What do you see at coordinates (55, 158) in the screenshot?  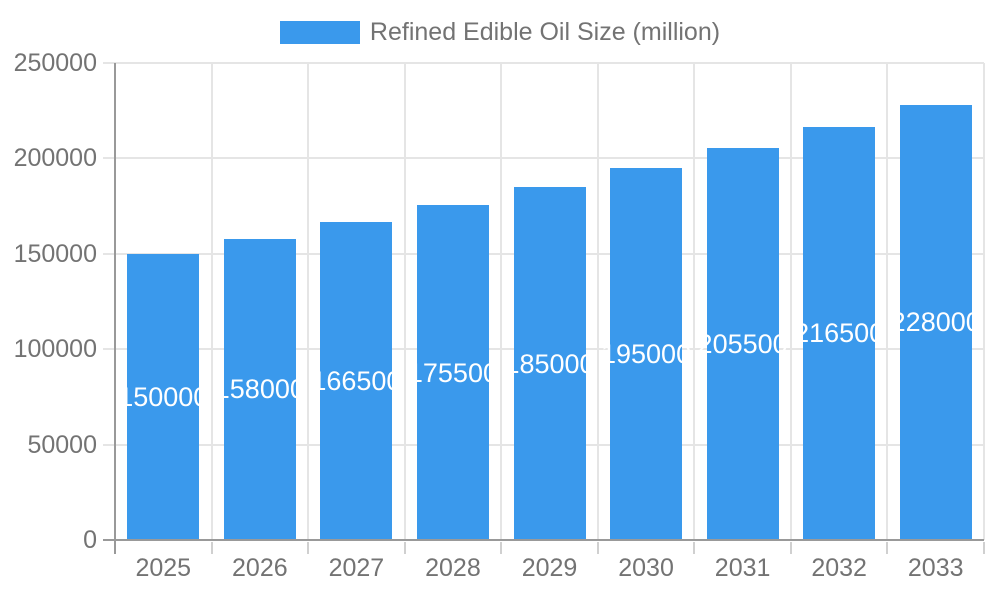 I see `y-axis-tick-label: 200000` at bounding box center [55, 158].